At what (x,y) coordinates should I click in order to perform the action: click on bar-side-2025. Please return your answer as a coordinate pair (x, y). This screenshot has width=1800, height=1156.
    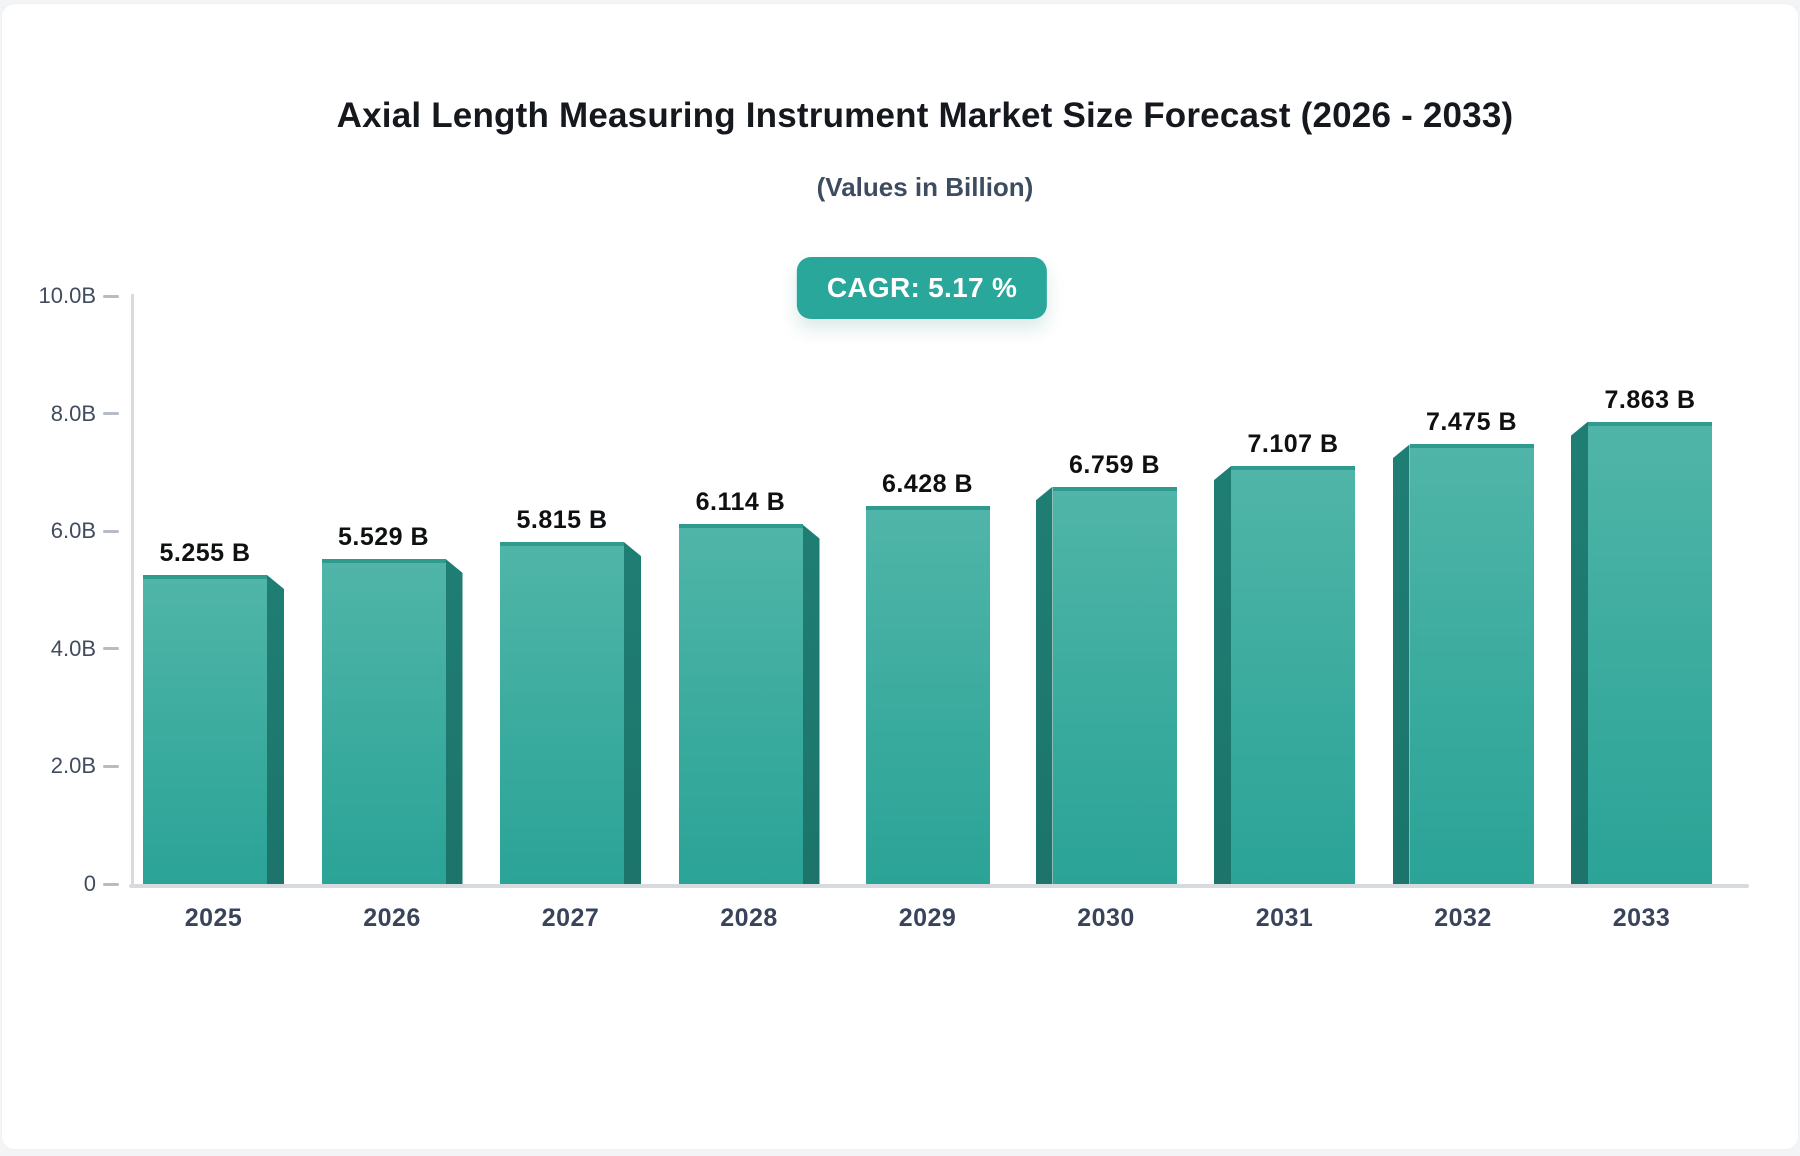
    Looking at the image, I should click on (275, 729).